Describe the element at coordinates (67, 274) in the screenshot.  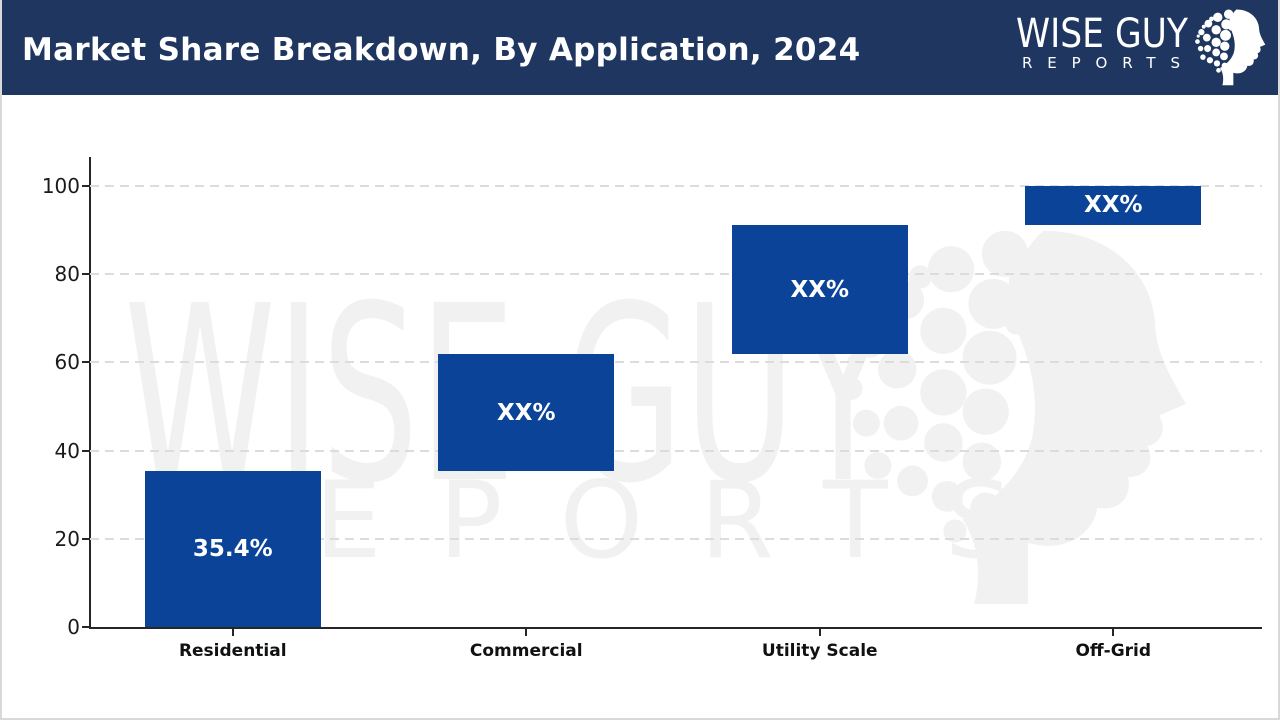
I see `y-tick-label: 80` at that location.